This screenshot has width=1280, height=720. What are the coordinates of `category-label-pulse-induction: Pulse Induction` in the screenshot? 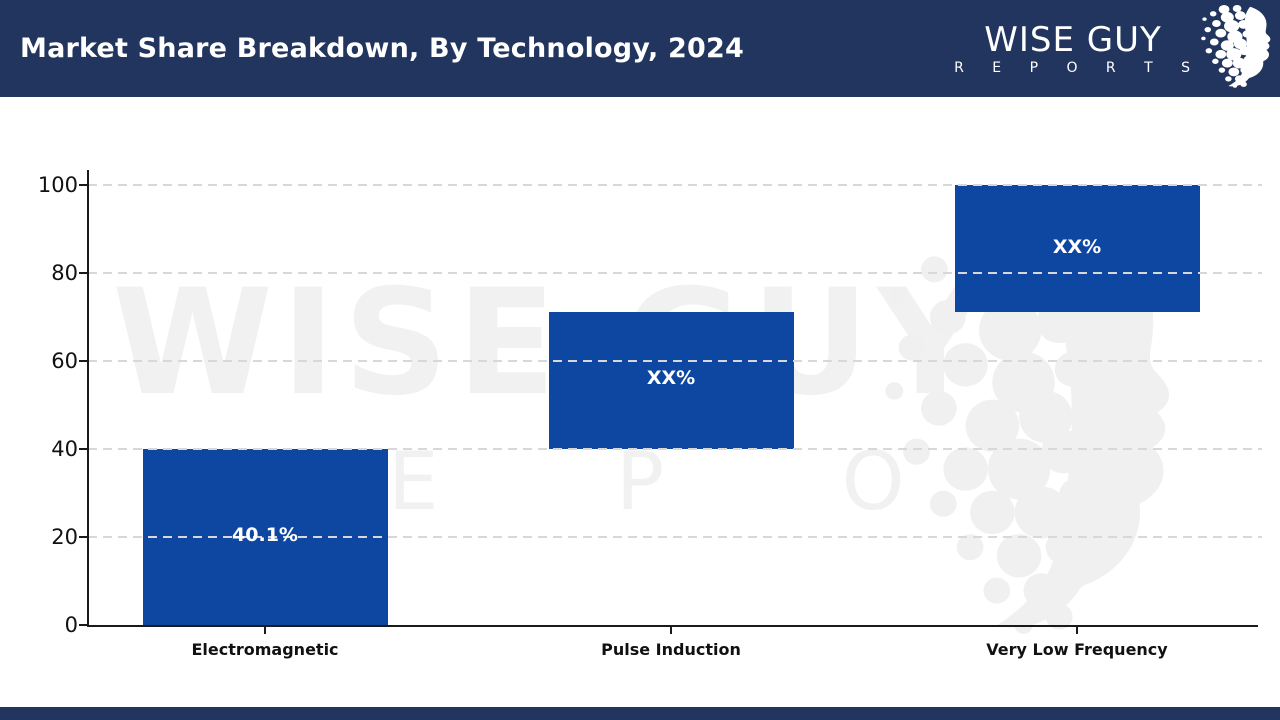 It's located at (671, 649).